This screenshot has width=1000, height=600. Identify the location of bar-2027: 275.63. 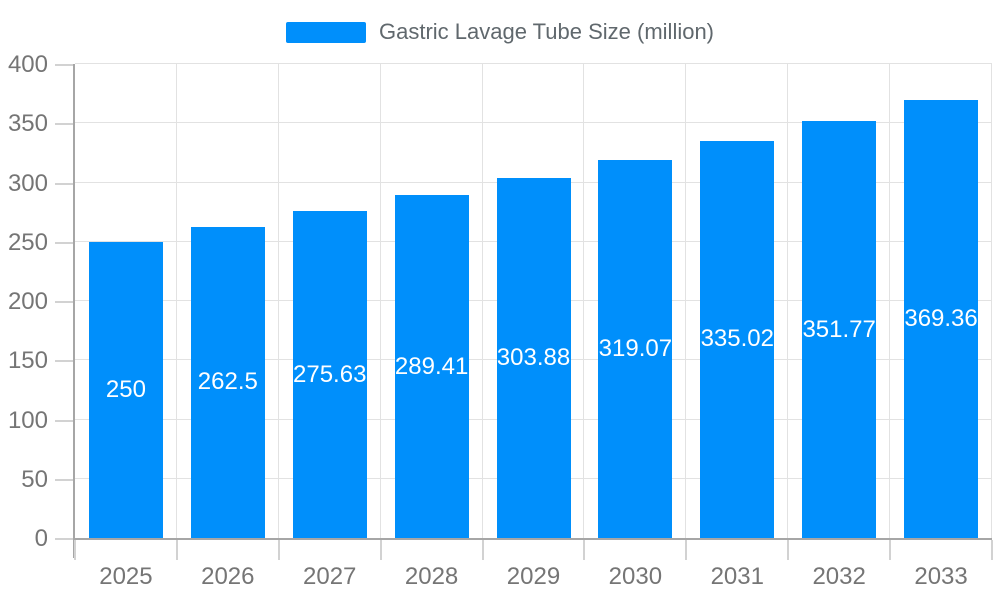
(329, 374).